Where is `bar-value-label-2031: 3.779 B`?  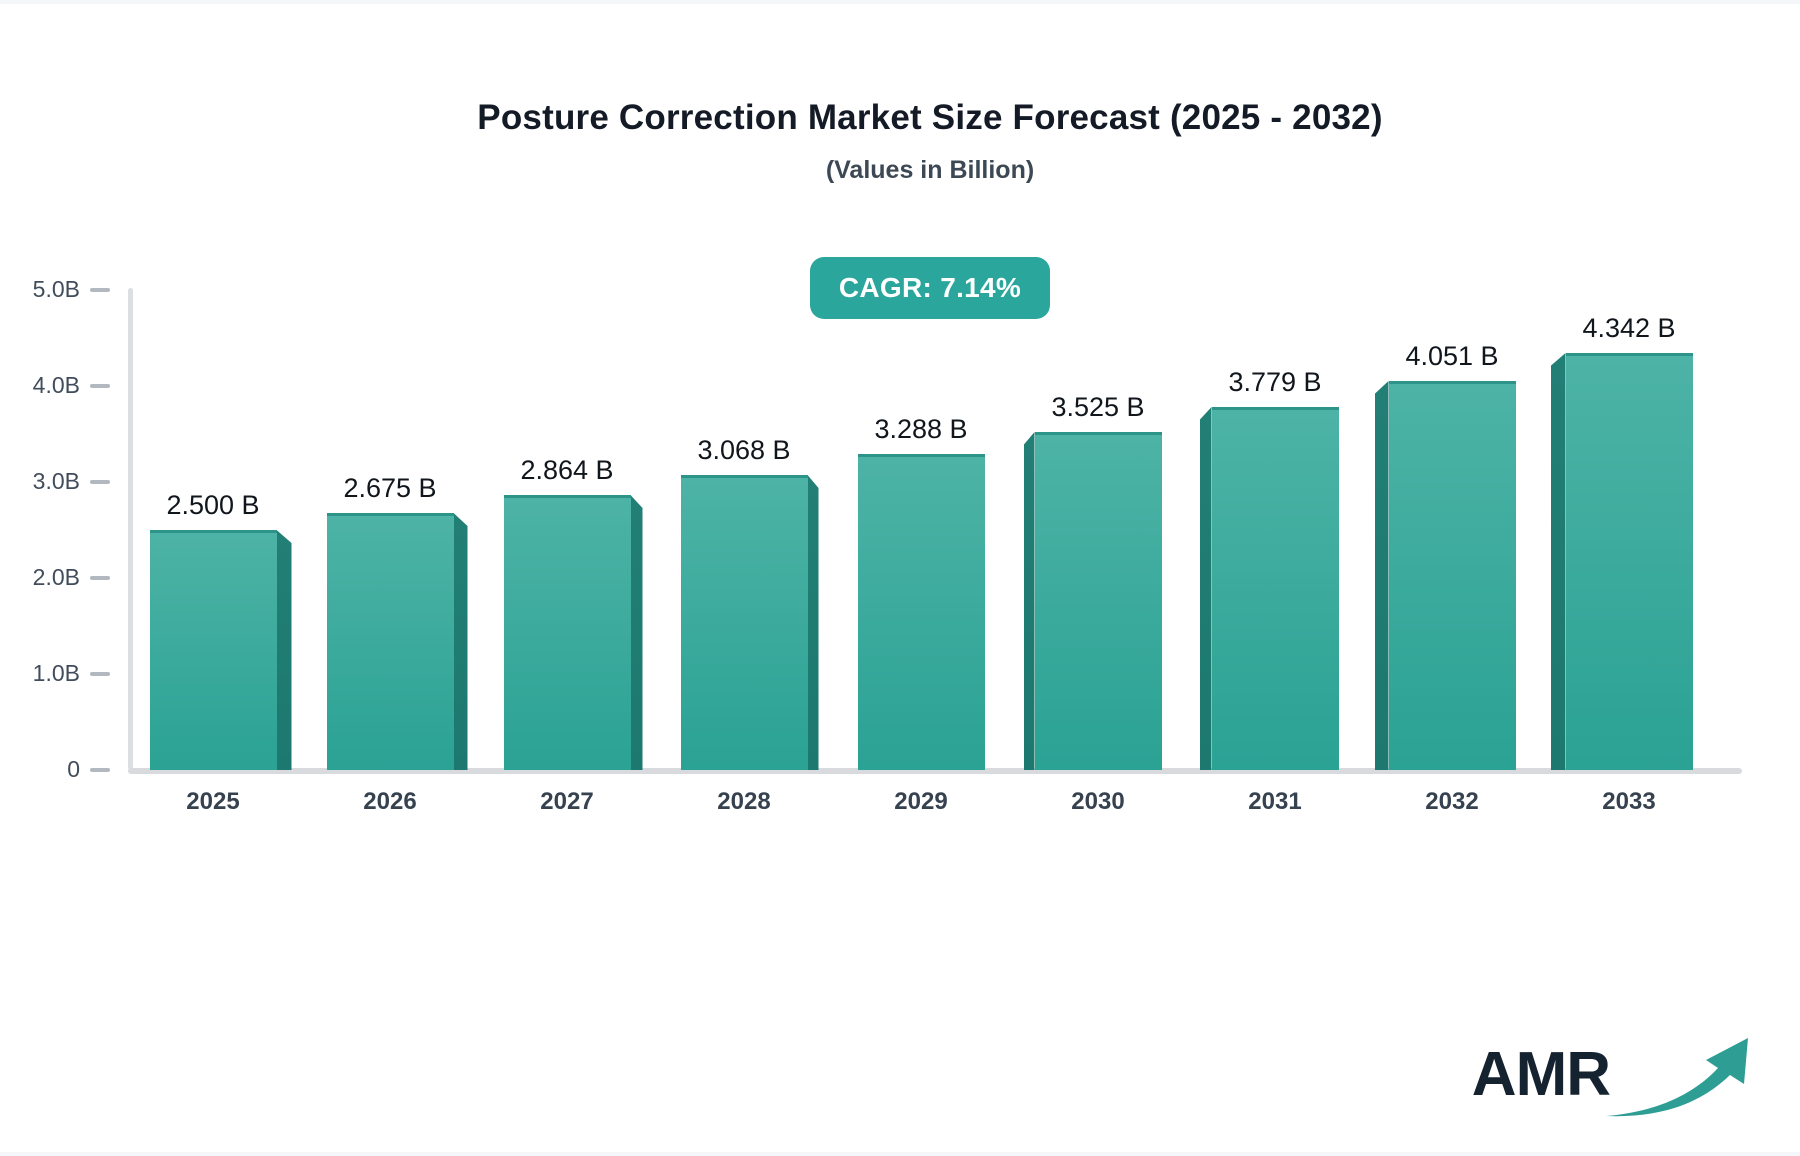
bar-value-label-2031: 3.779 B is located at coordinates (1275, 382).